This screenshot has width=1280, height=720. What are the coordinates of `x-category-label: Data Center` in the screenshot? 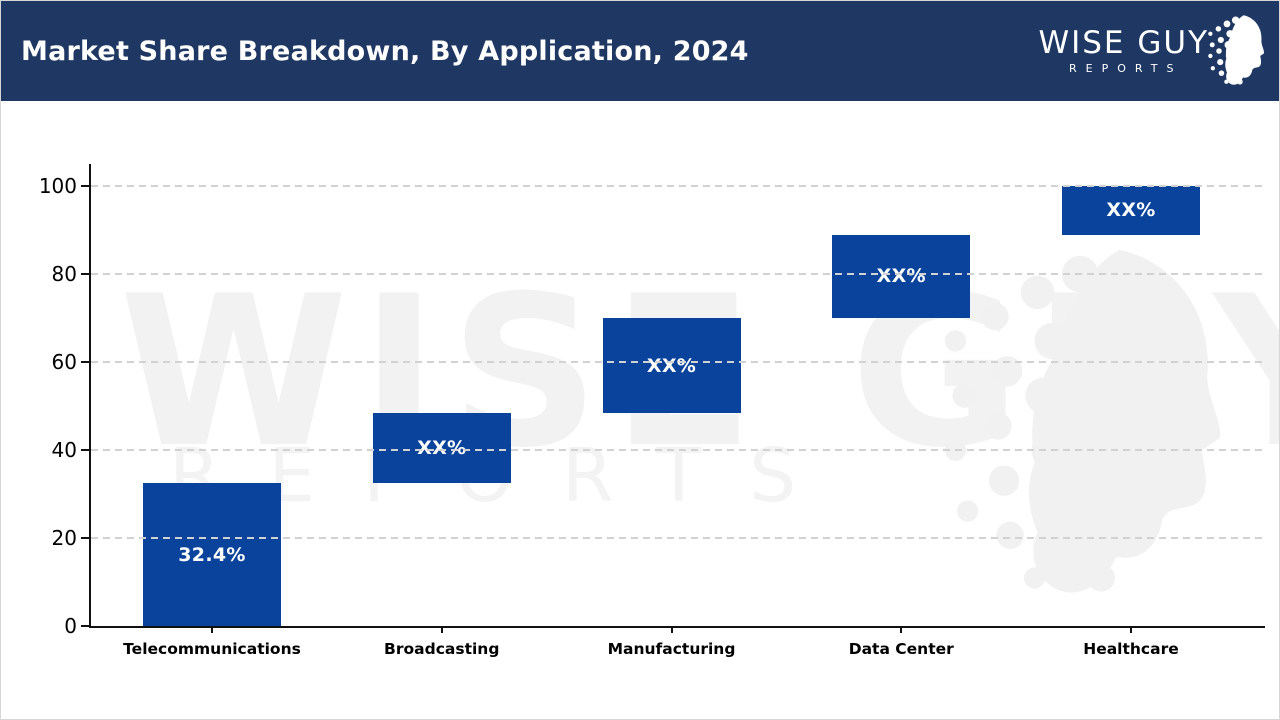 It's located at (901, 649).